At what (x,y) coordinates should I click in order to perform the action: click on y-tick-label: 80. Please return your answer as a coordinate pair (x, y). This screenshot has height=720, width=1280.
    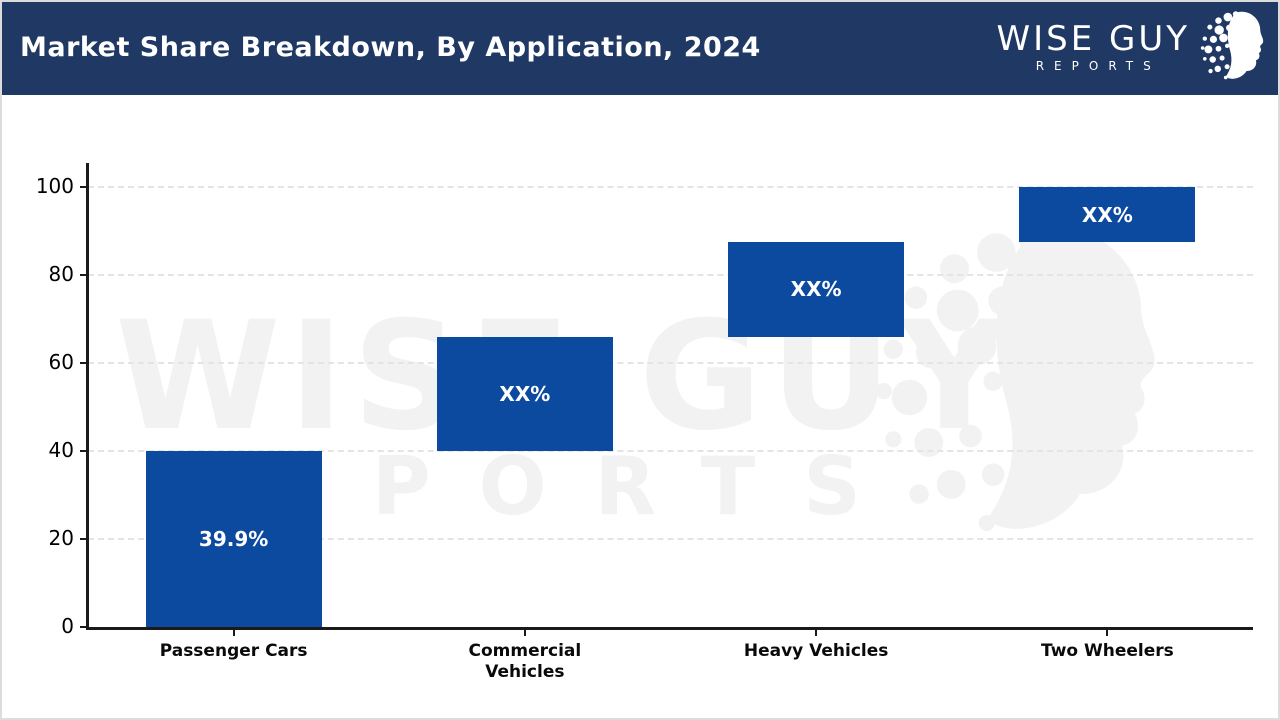
    Looking at the image, I should click on (61, 274).